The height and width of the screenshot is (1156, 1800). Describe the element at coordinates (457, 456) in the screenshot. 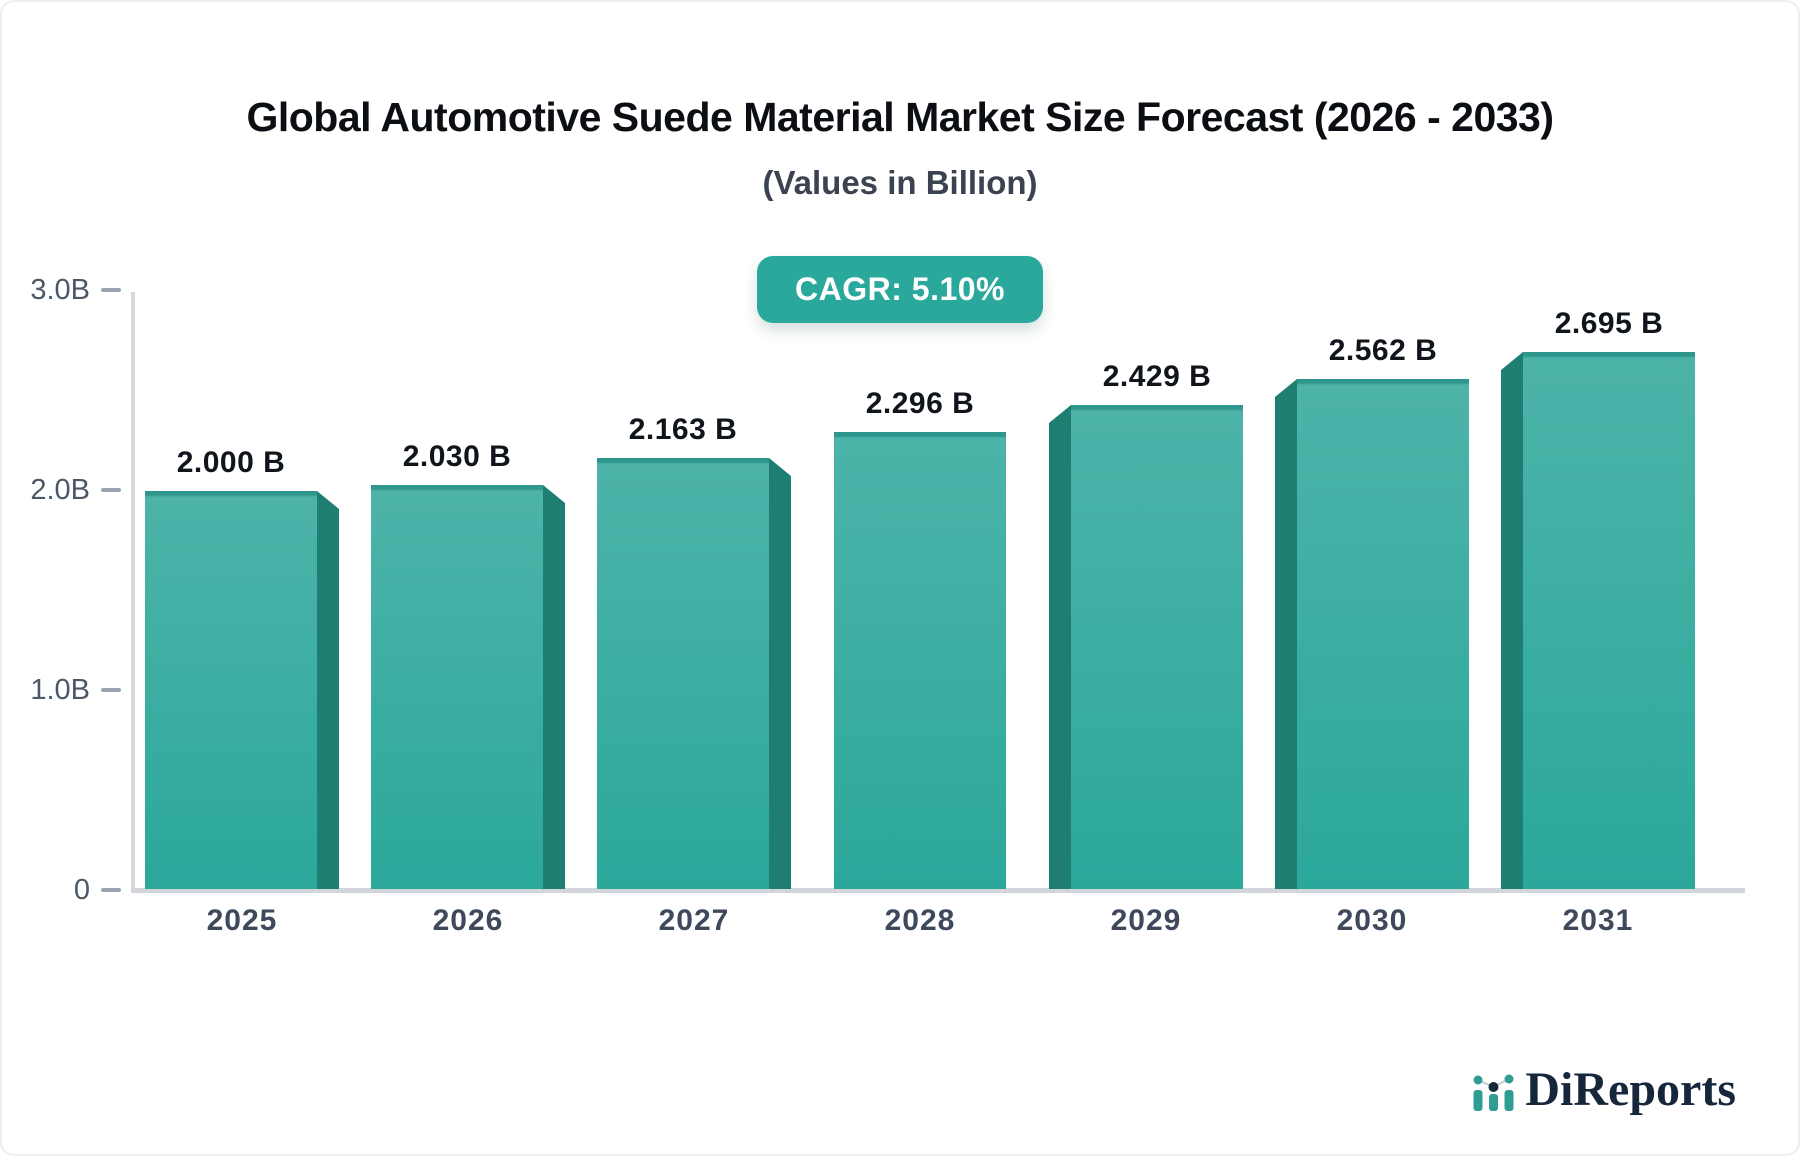

I see `bar-value-label: 2.030 B` at that location.